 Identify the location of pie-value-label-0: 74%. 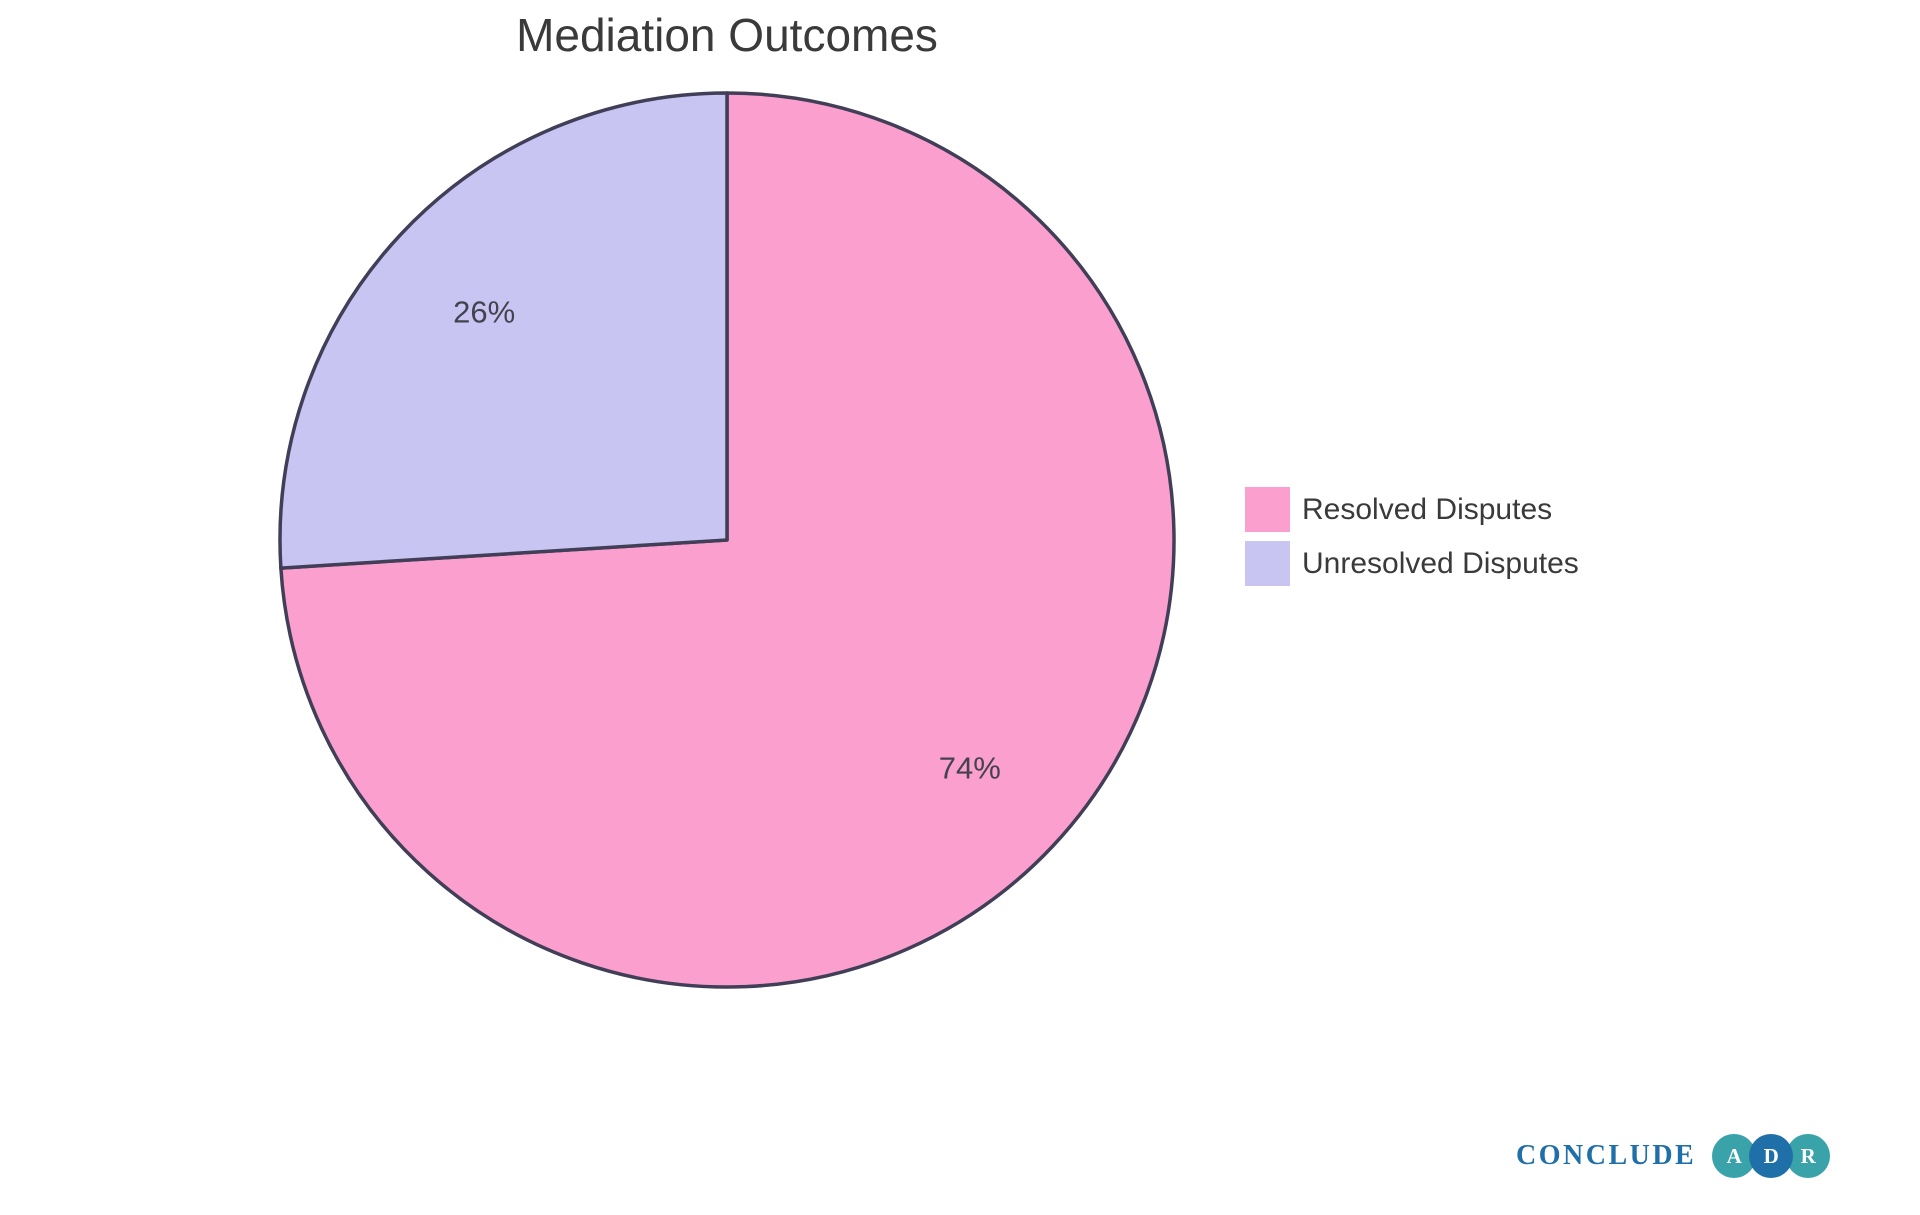
(970, 768).